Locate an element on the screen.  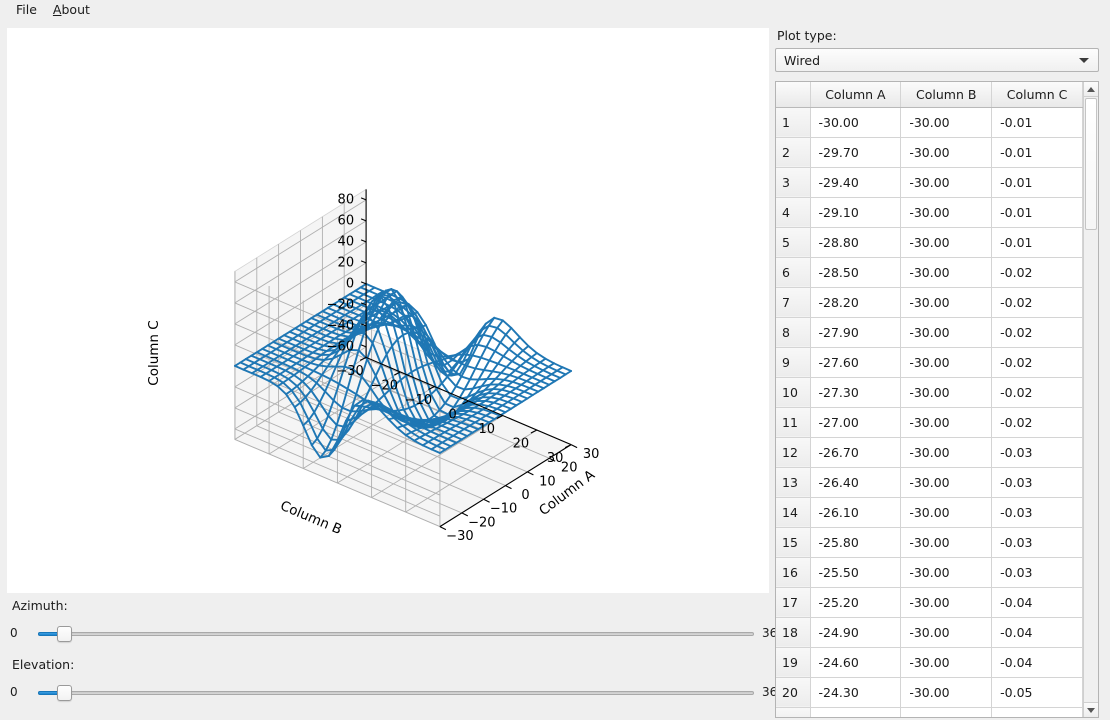
menu-item-about: About is located at coordinates (71, 9).